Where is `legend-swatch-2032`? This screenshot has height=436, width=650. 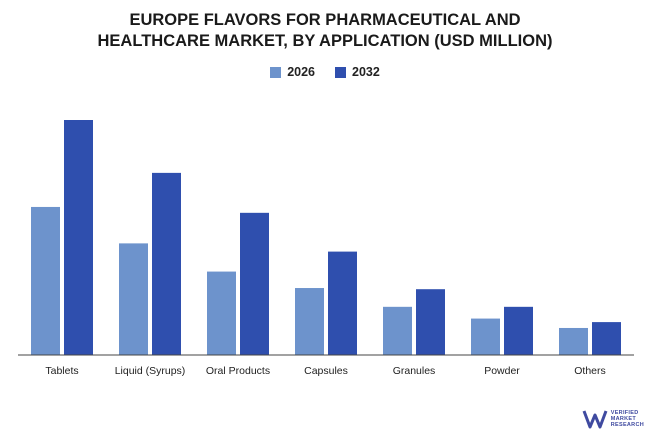
legend-swatch-2032 is located at coordinates (340, 72).